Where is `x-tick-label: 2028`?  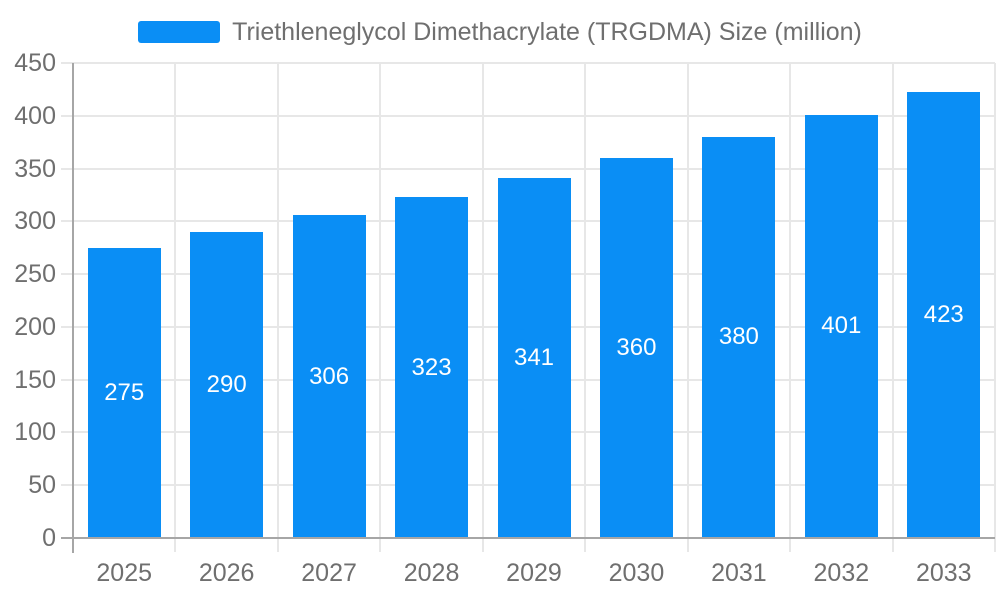
x-tick-label: 2028 is located at coordinates (431, 573).